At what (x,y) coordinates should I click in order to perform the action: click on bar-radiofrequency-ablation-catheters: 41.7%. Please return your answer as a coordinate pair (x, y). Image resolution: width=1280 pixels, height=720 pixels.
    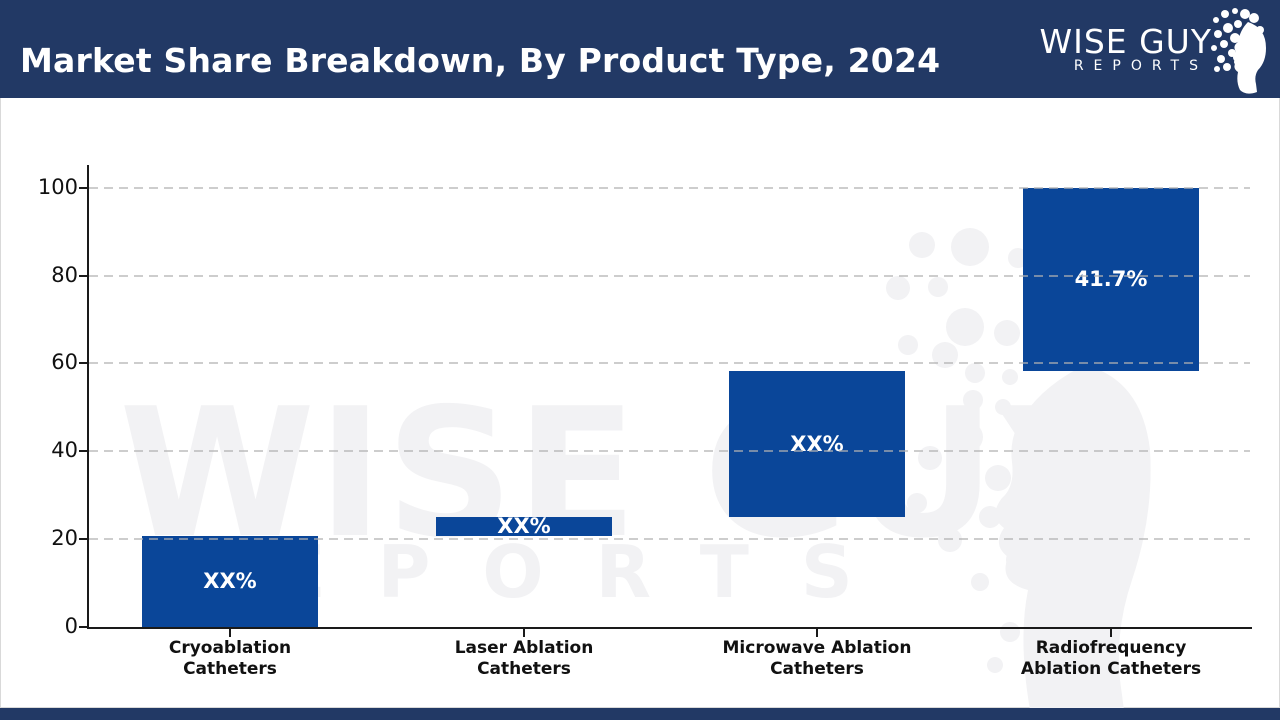
    Looking at the image, I should click on (1111, 279).